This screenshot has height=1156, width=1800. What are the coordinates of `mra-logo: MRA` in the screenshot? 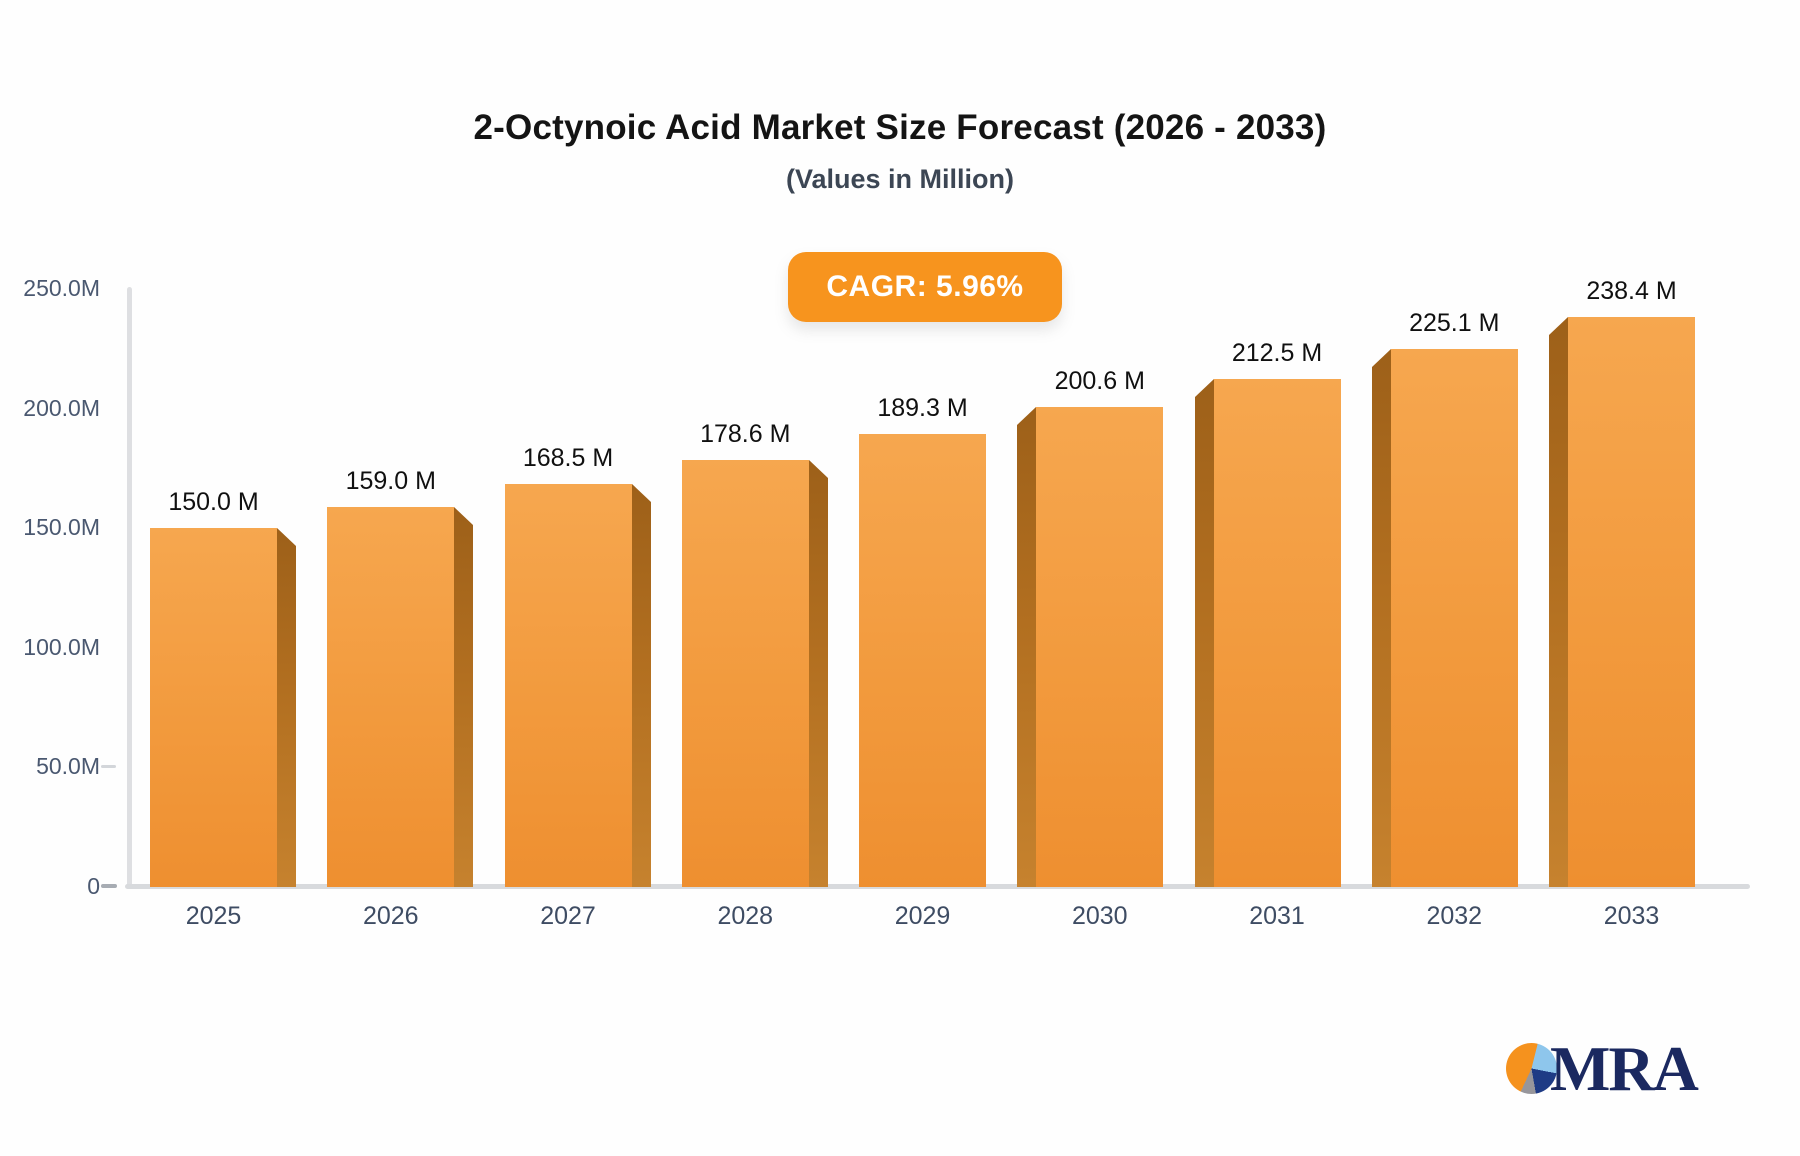 It's located at (1602, 1068).